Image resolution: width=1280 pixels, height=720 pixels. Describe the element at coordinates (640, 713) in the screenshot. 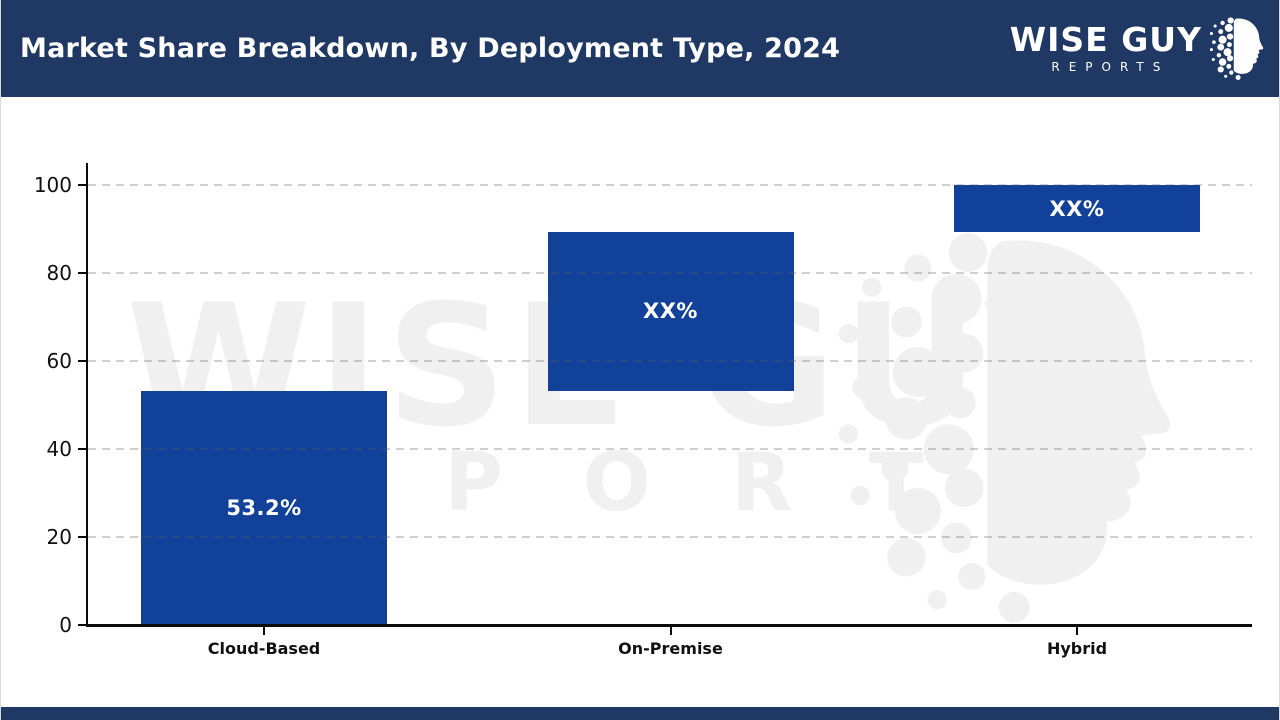

I see `footer-bar` at that location.